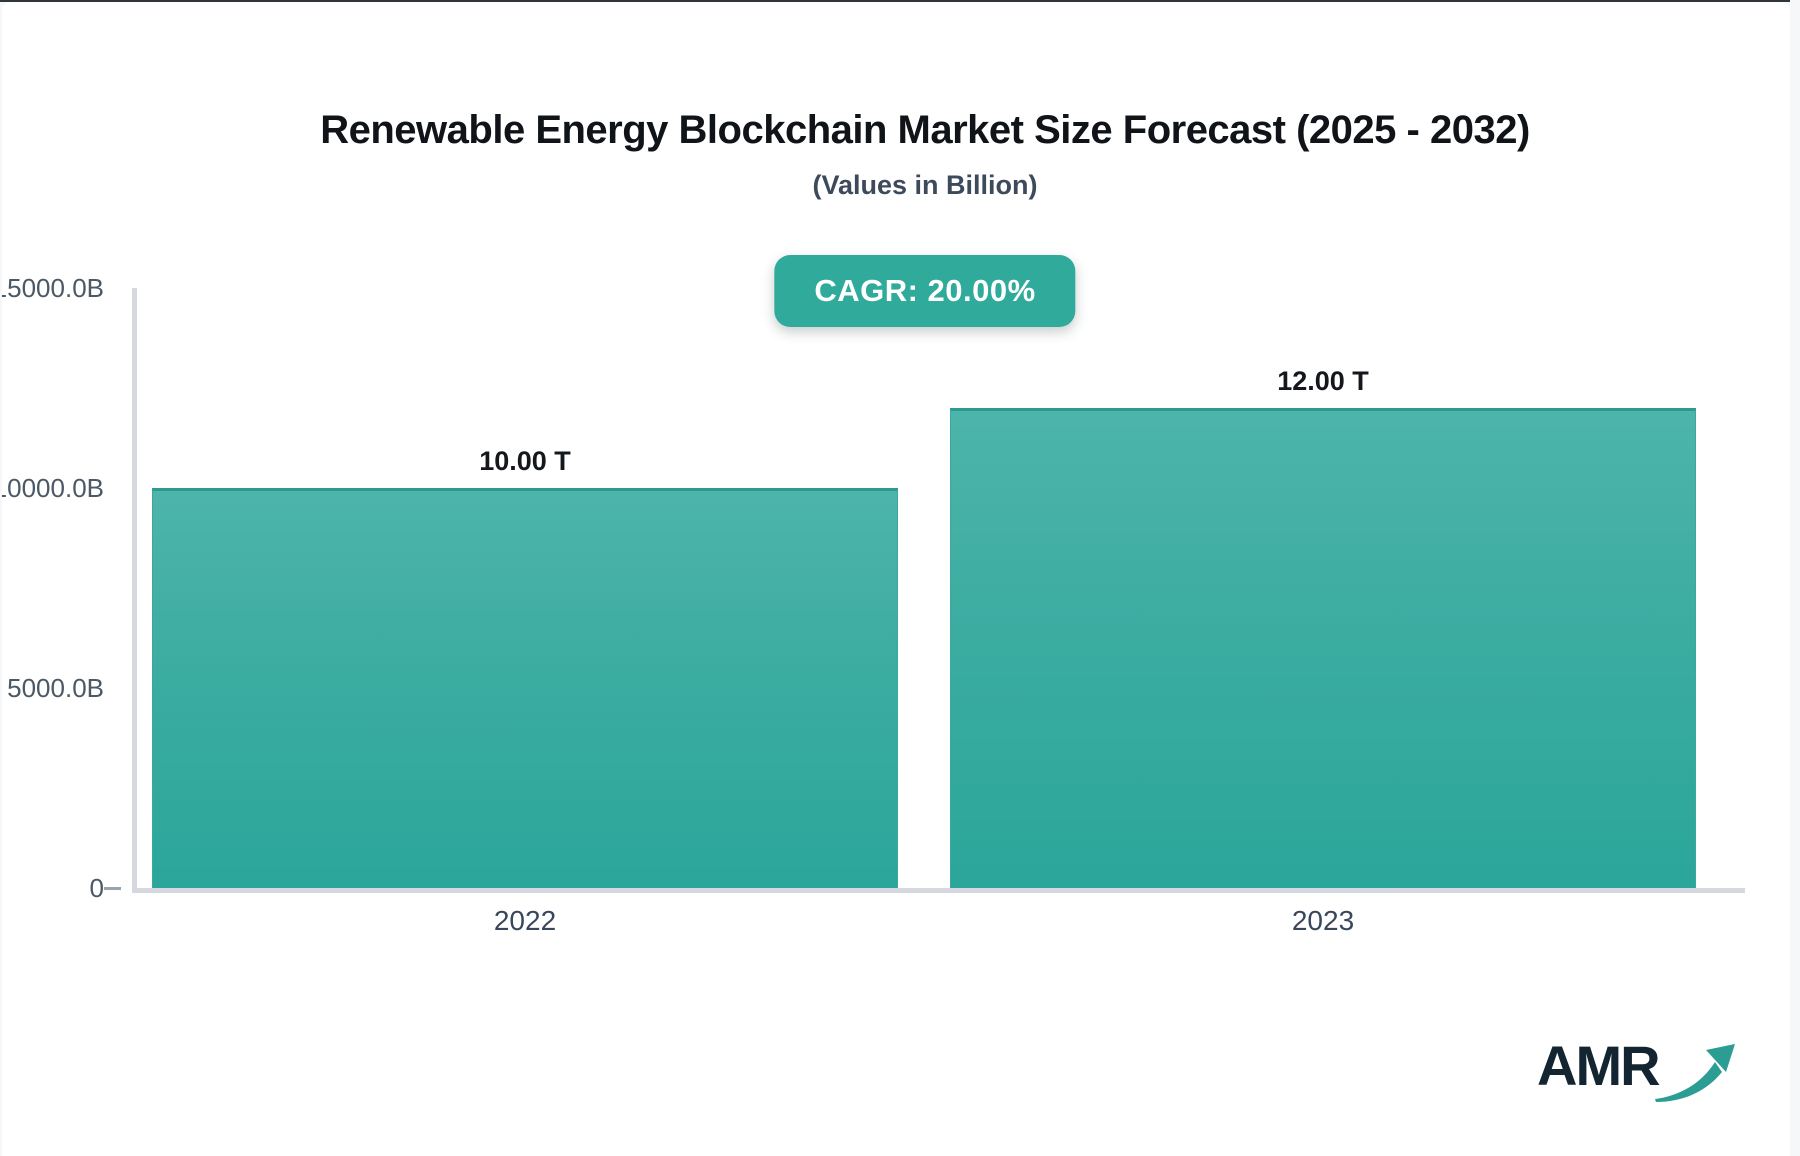 Image resolution: width=1800 pixels, height=1156 pixels. Describe the element at coordinates (895, 1) in the screenshot. I see `window-top-border` at that location.